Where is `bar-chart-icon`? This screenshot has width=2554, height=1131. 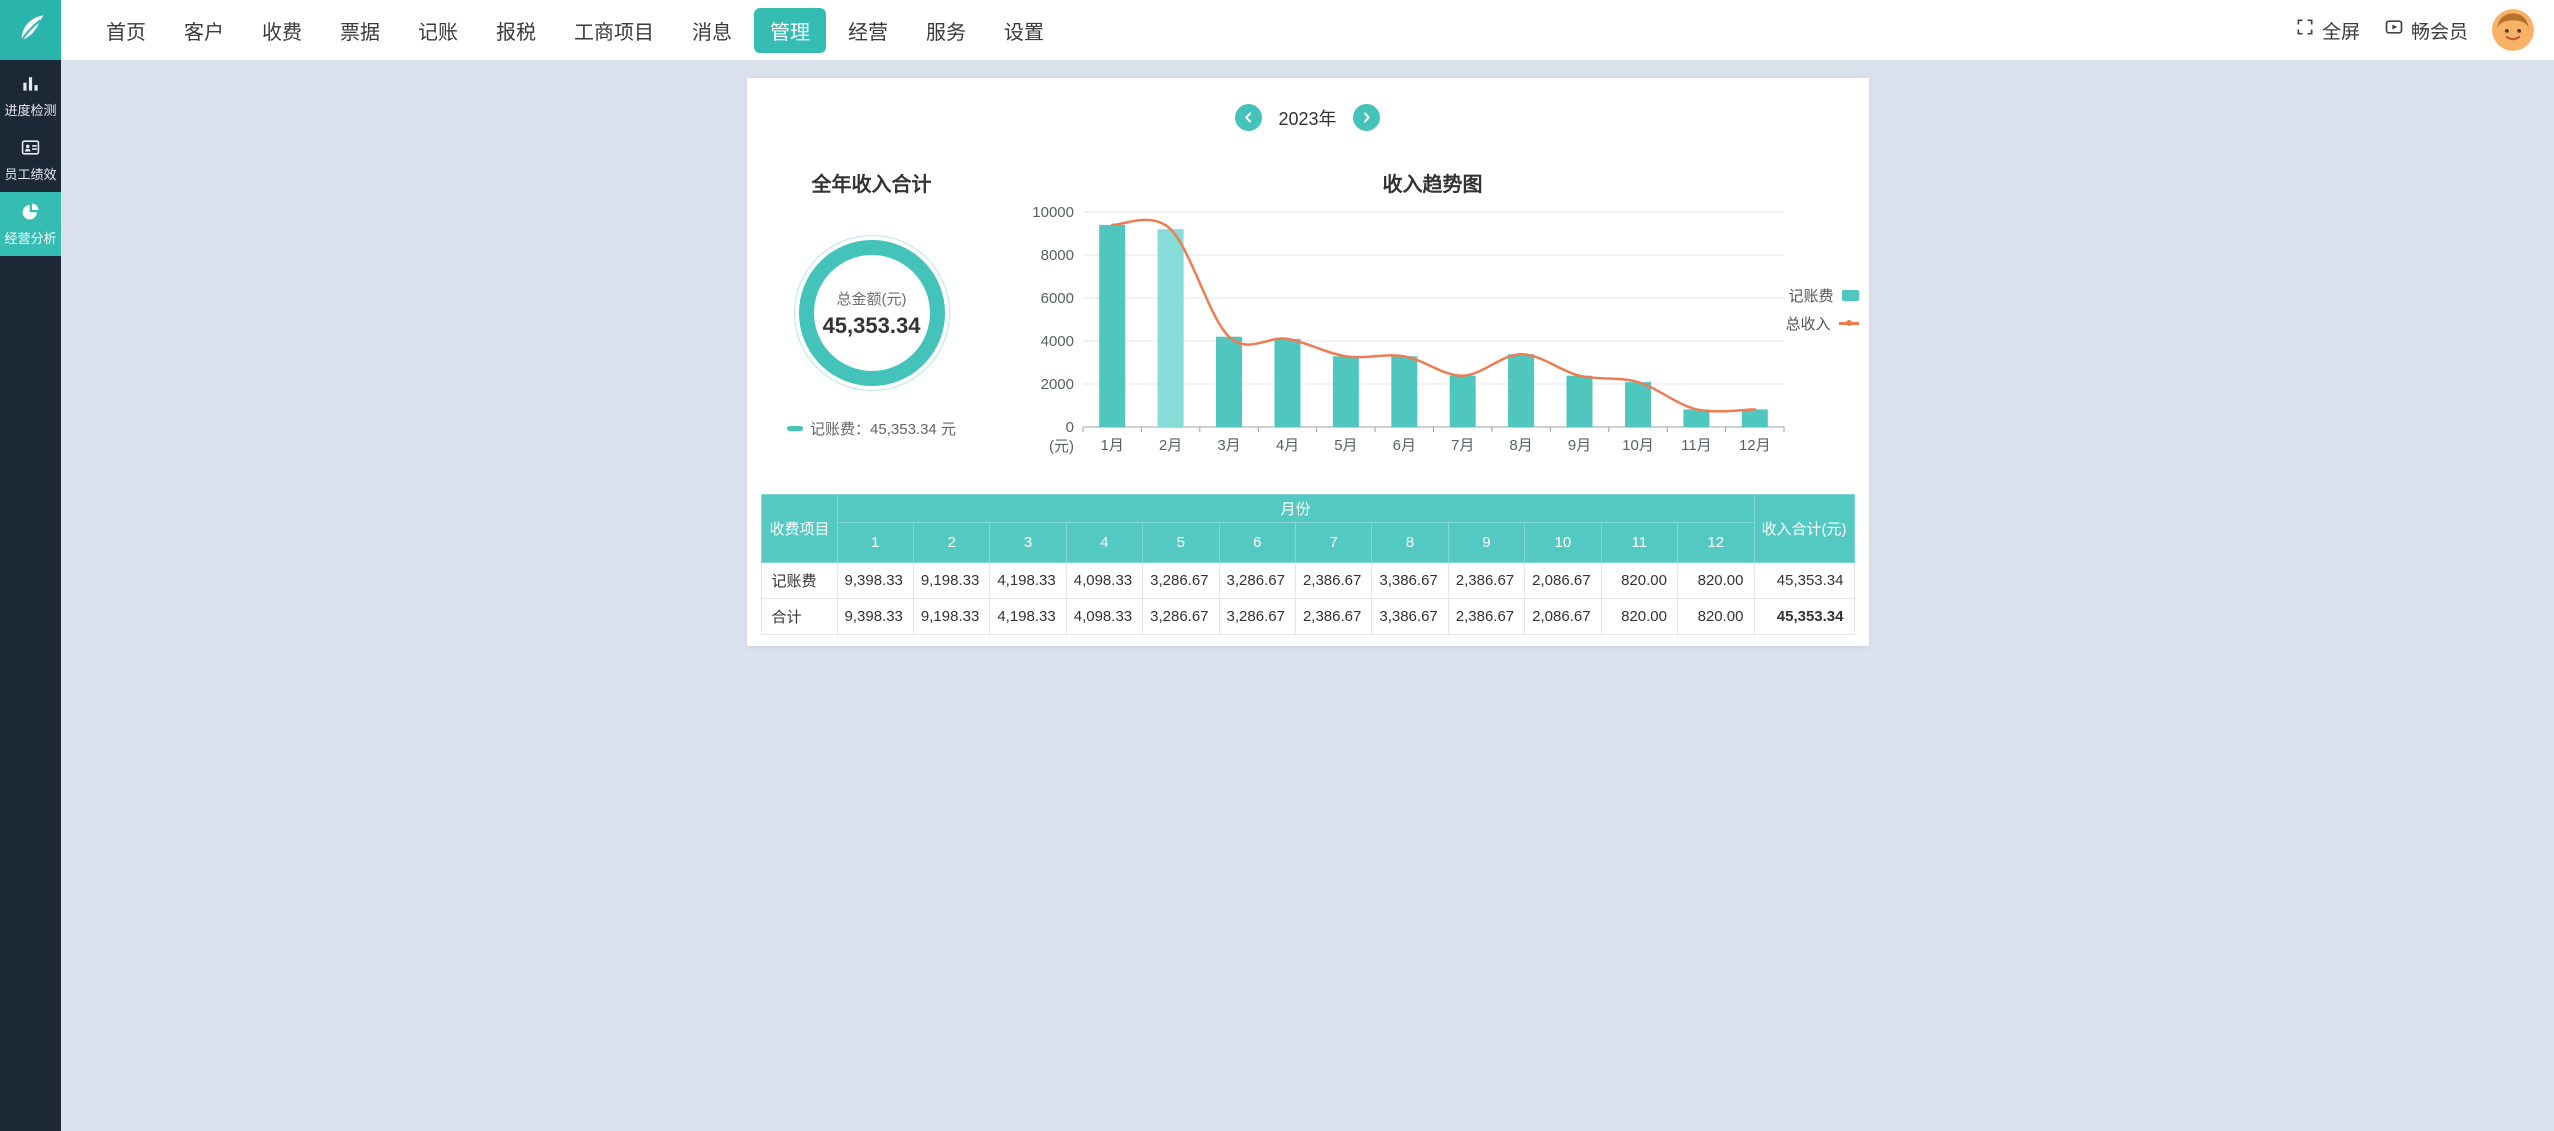
bar-chart-icon is located at coordinates (30, 83).